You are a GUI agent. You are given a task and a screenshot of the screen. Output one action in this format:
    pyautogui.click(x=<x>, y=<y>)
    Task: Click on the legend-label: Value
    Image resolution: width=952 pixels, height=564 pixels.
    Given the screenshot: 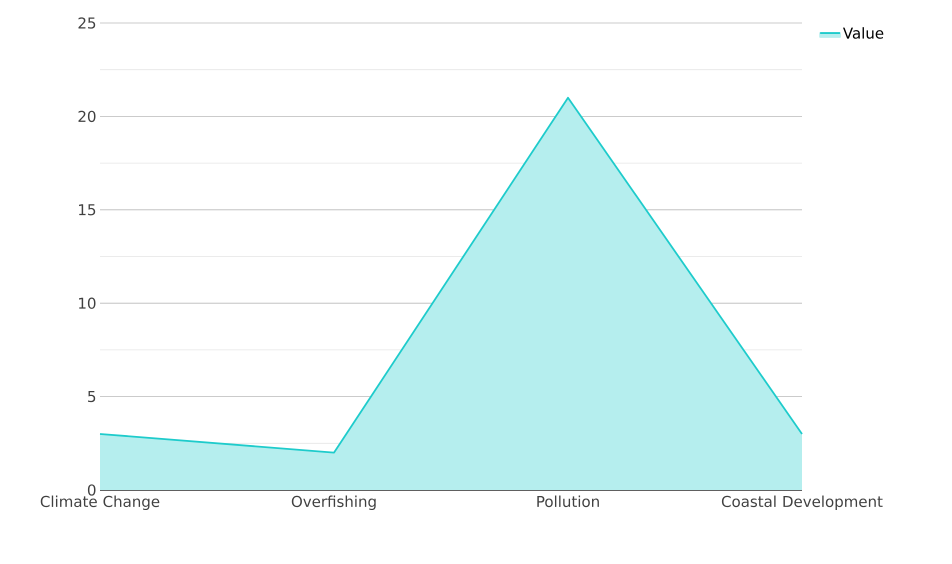 What is the action you would take?
    pyautogui.click(x=863, y=33)
    